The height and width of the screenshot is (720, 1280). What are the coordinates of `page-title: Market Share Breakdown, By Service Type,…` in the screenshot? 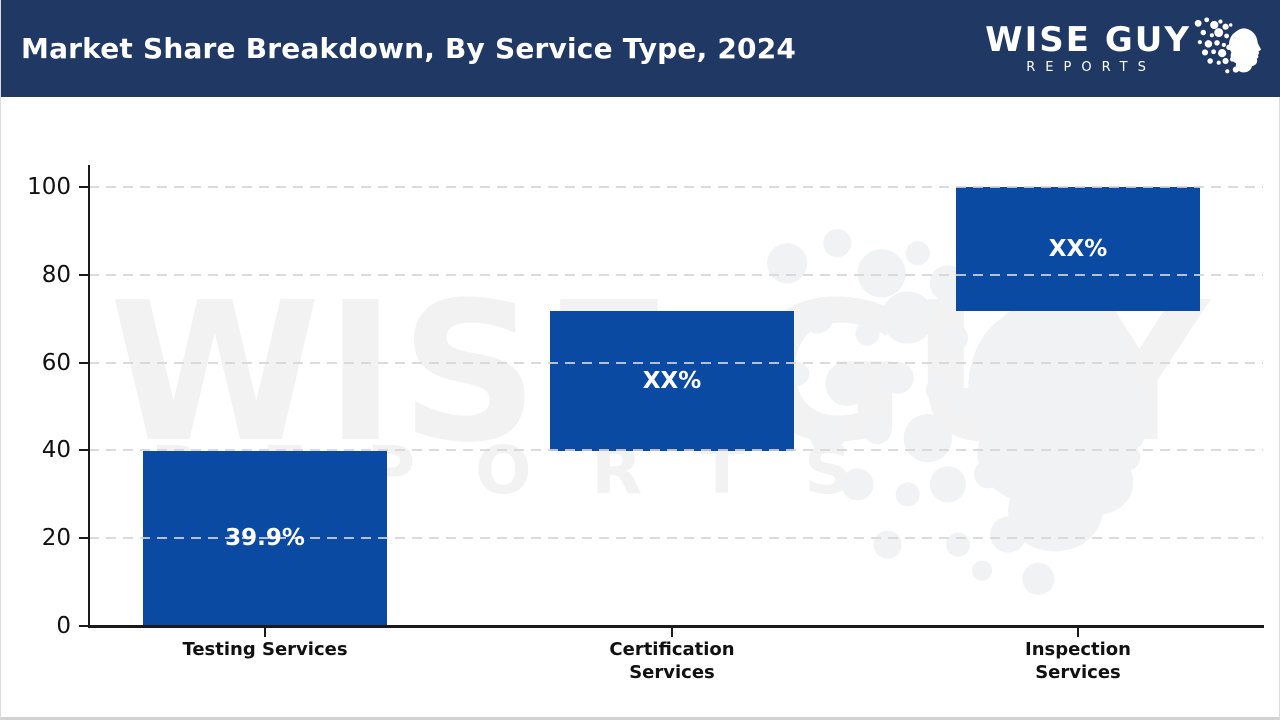 It's located at (409, 48).